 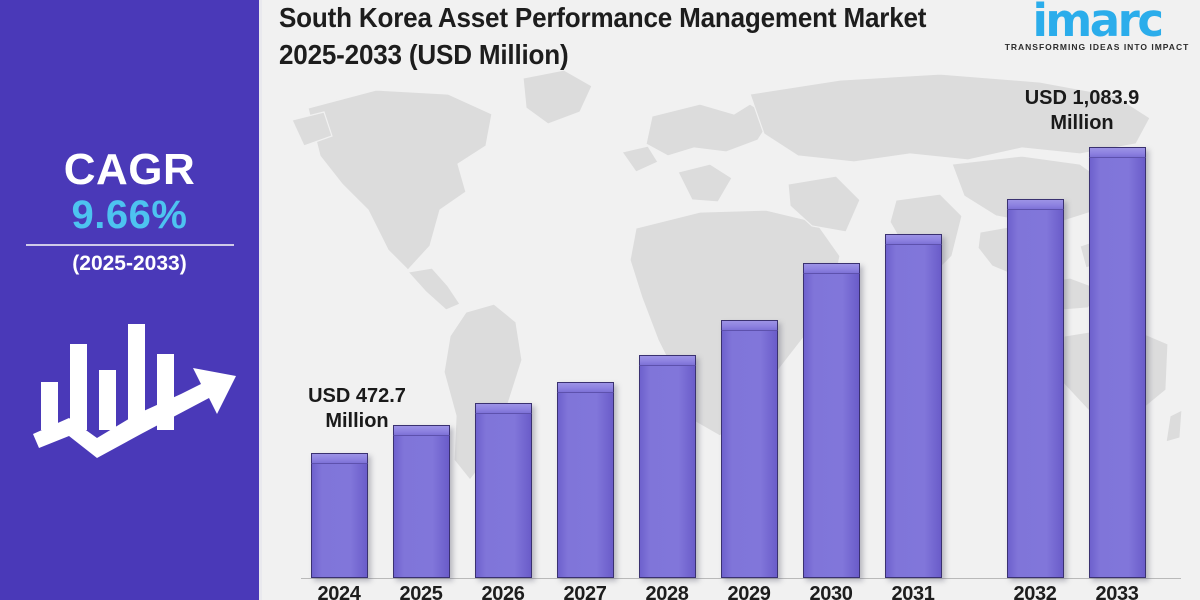 I want to click on year-label-2025: 2025, so click(x=421, y=591).